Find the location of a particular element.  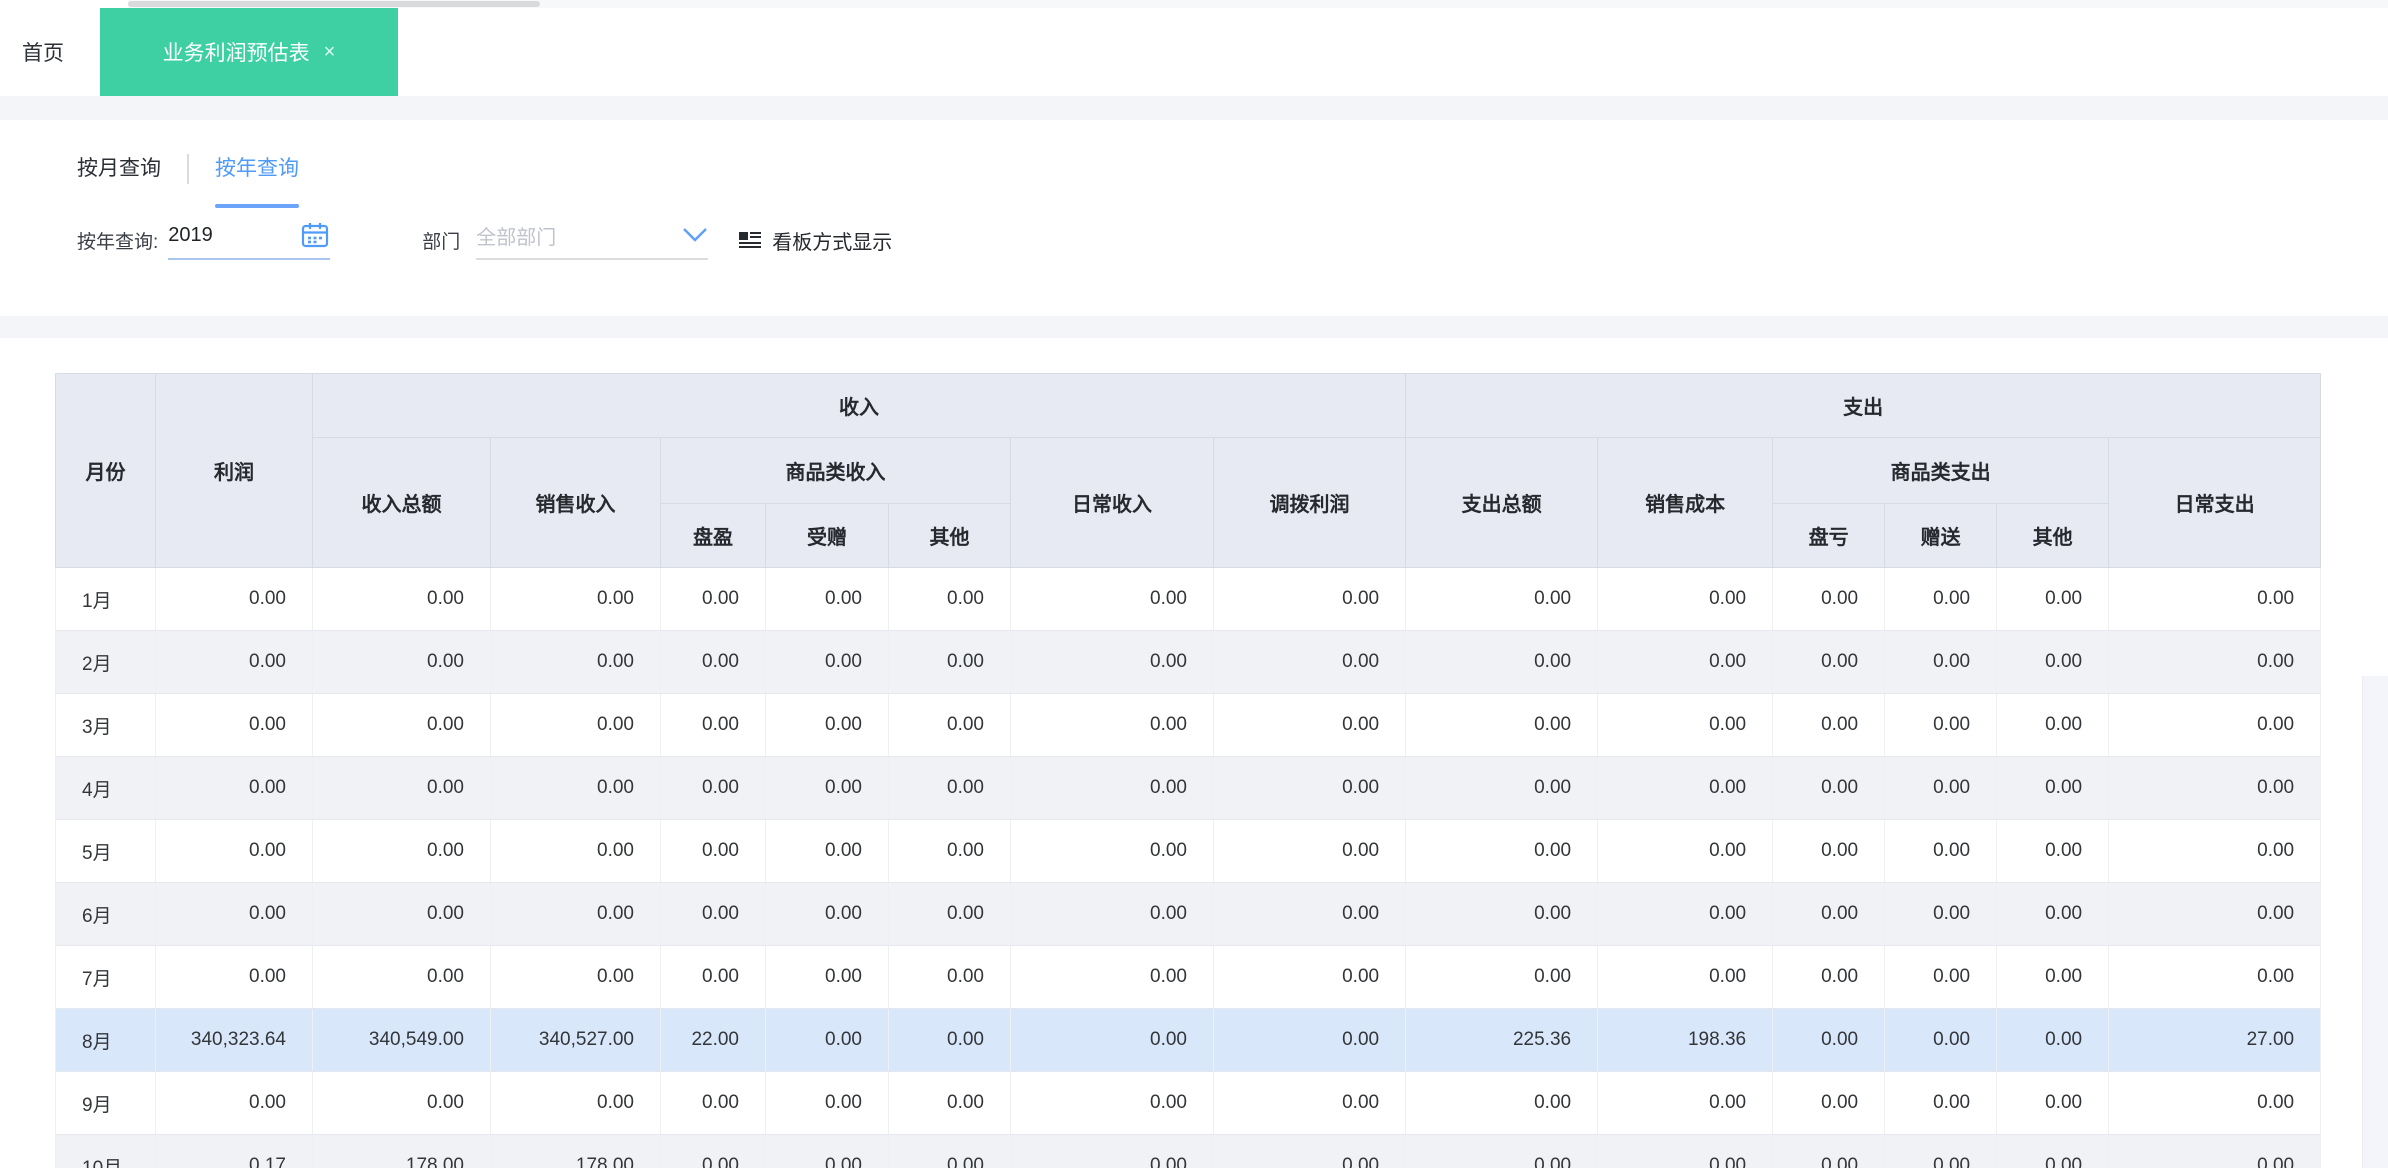

month-cell: 4月 is located at coordinates (105, 788).